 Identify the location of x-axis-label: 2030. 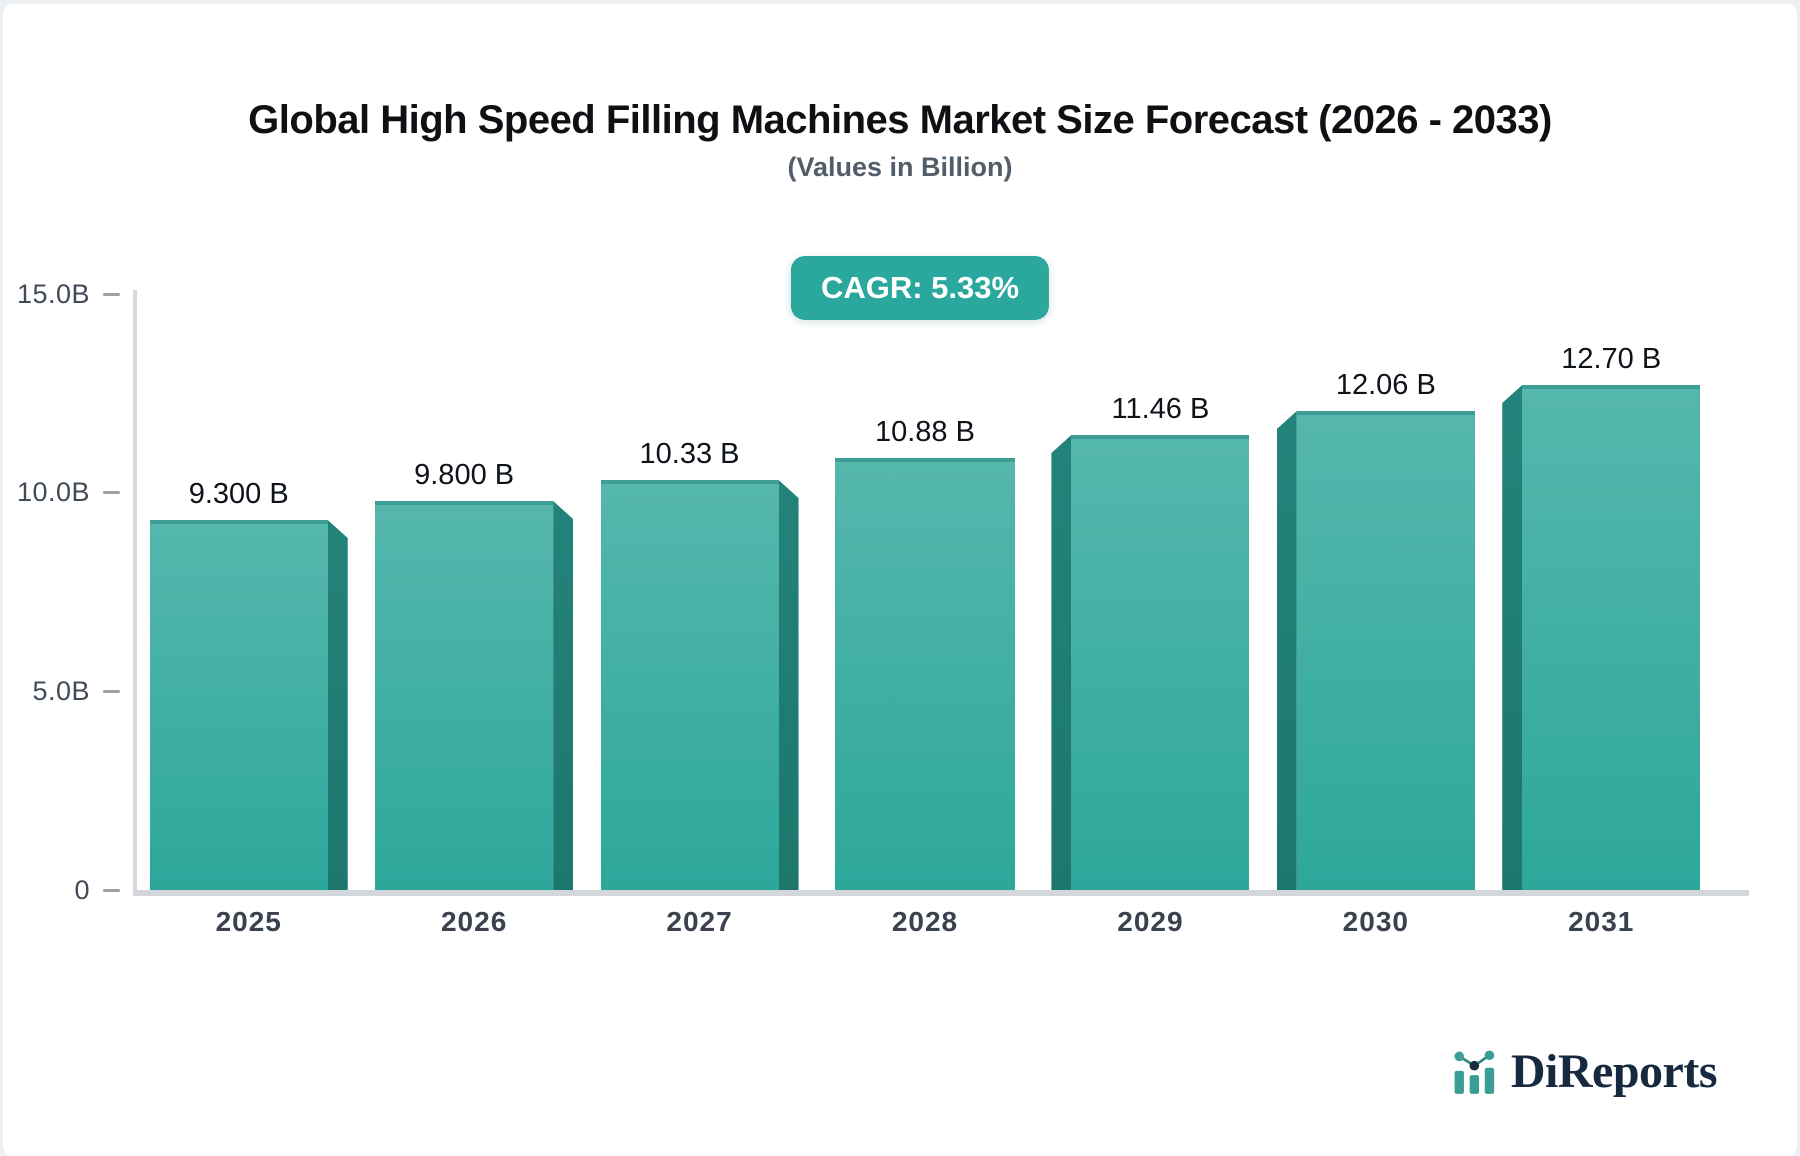
(1375, 921).